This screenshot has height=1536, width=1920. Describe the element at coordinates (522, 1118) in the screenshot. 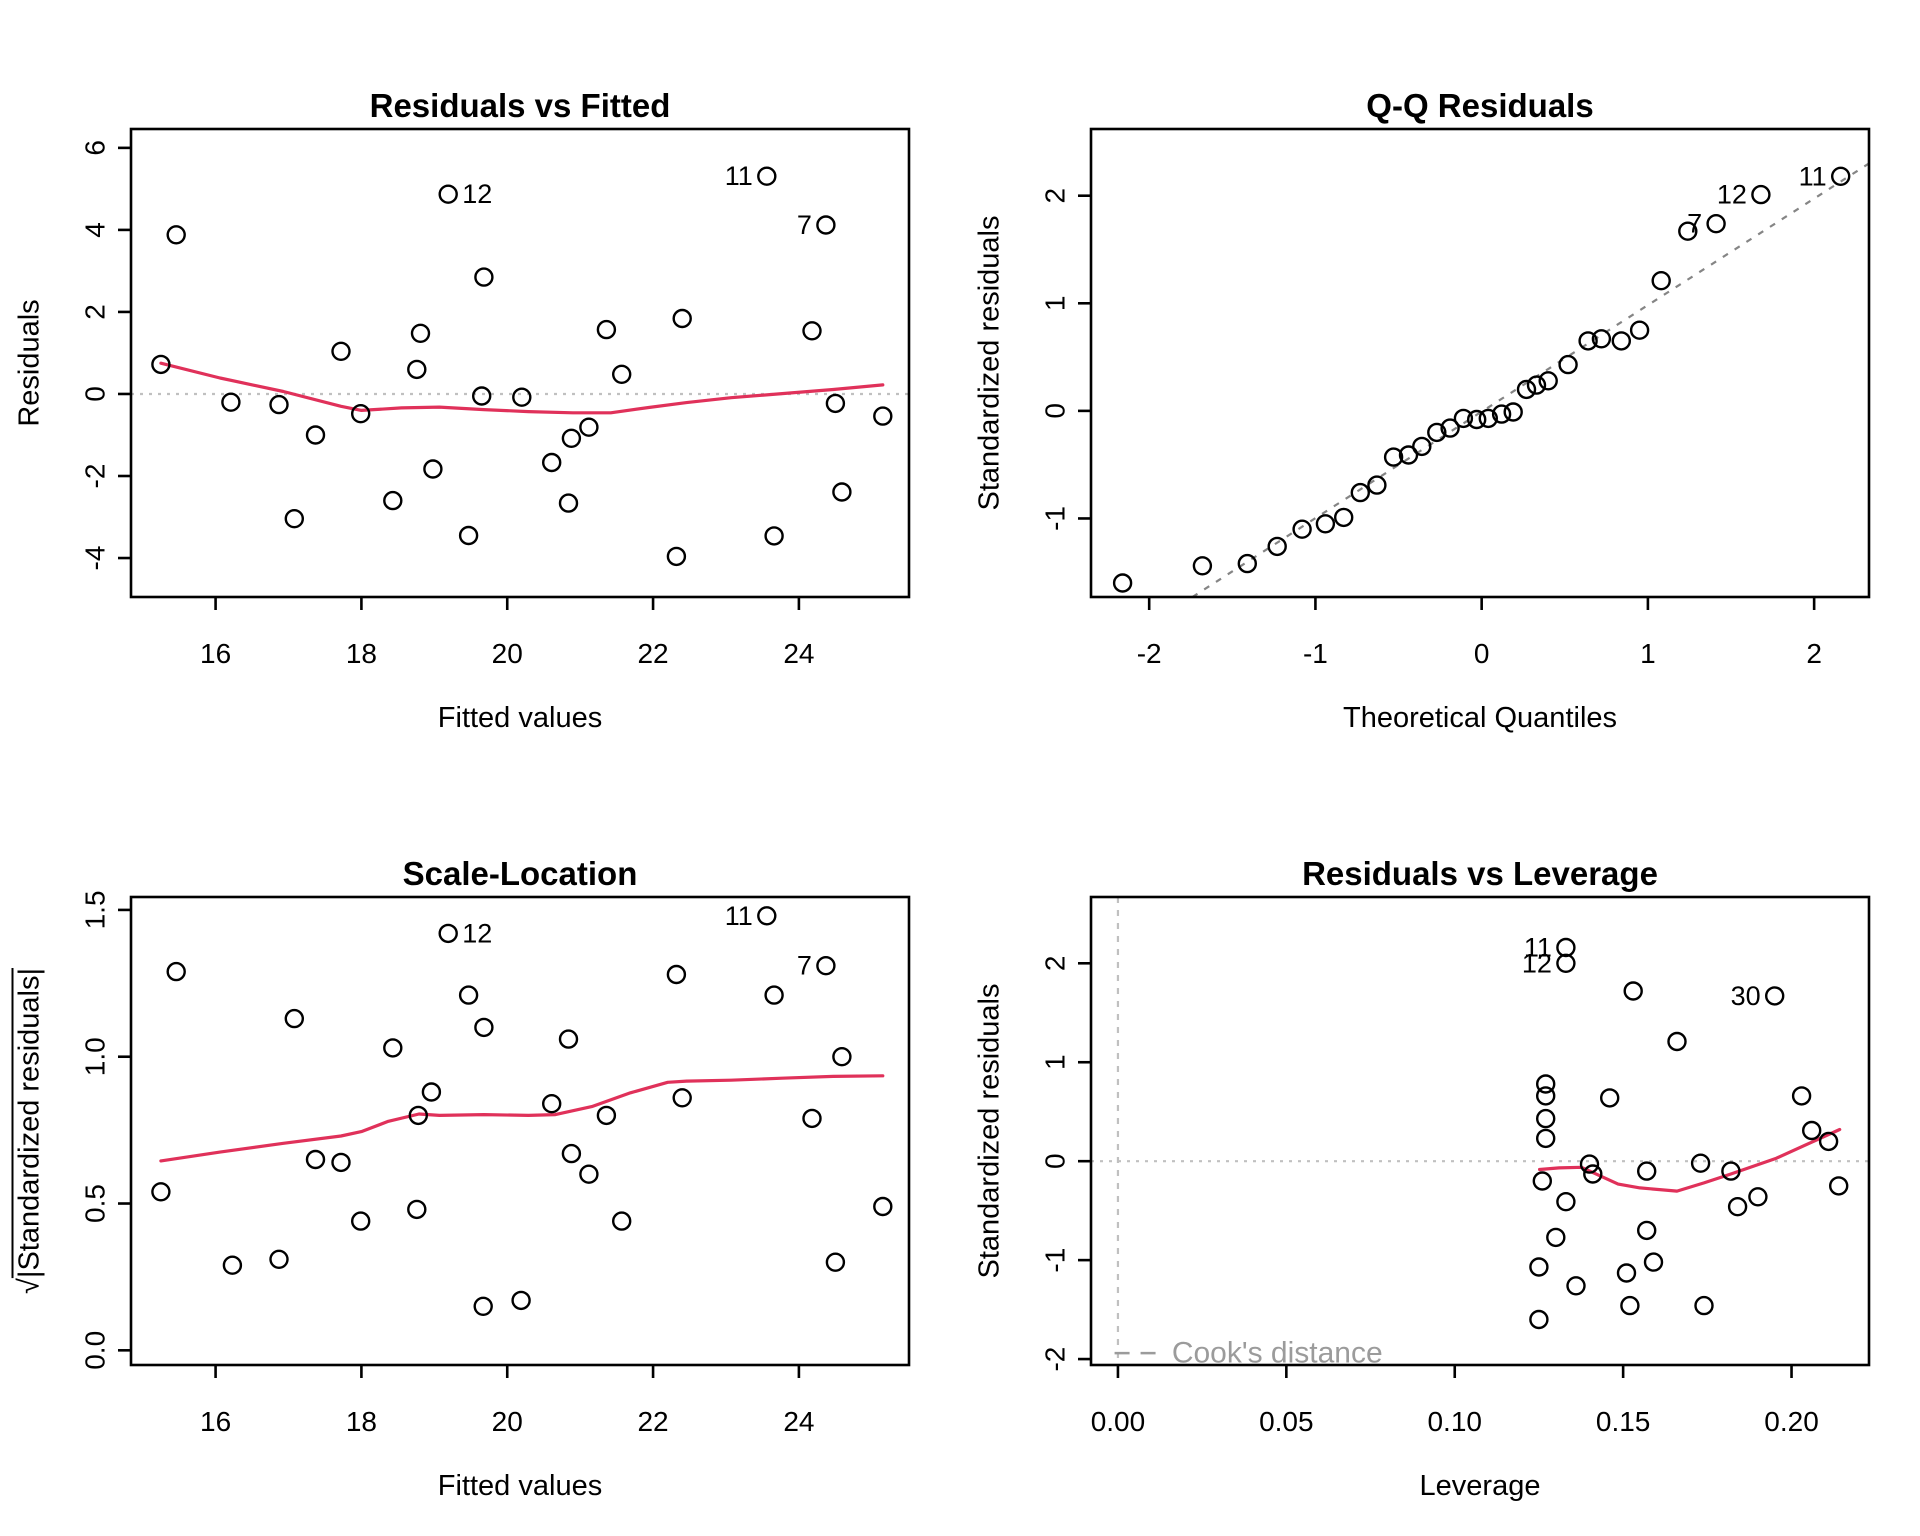

I see `smooth-line` at that location.